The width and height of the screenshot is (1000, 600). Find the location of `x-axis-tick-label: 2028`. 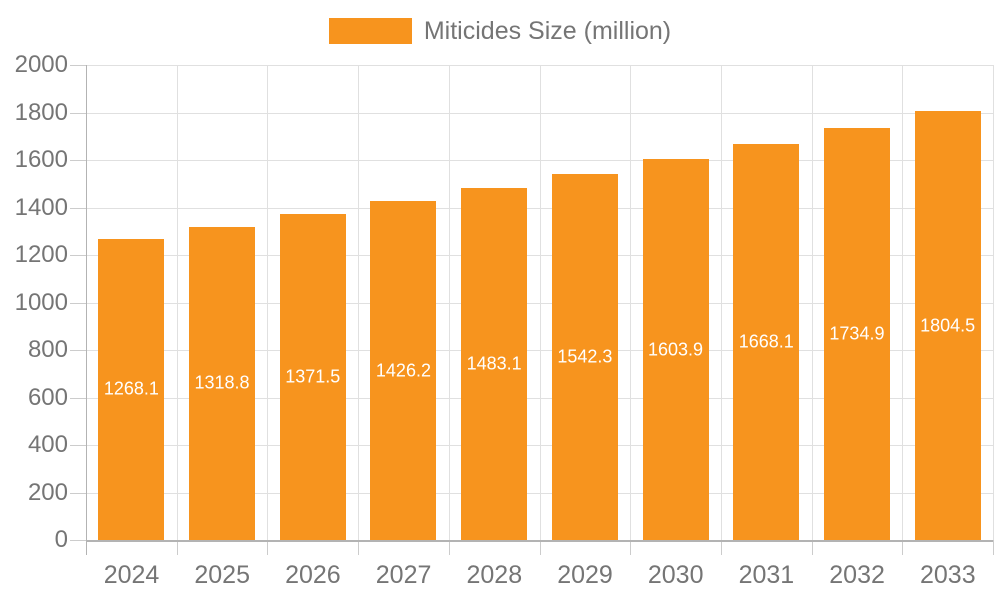

x-axis-tick-label: 2028 is located at coordinates (494, 575).